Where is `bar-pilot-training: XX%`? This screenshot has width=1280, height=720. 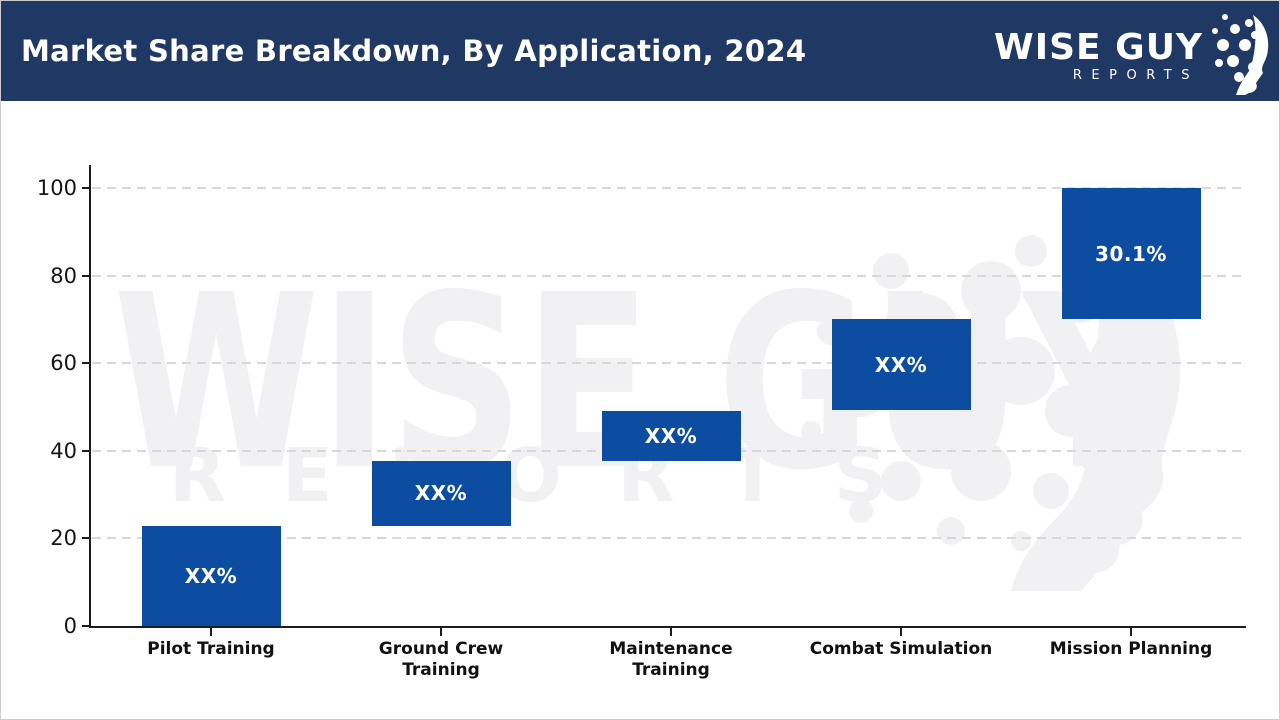 bar-pilot-training: XX% is located at coordinates (211, 576).